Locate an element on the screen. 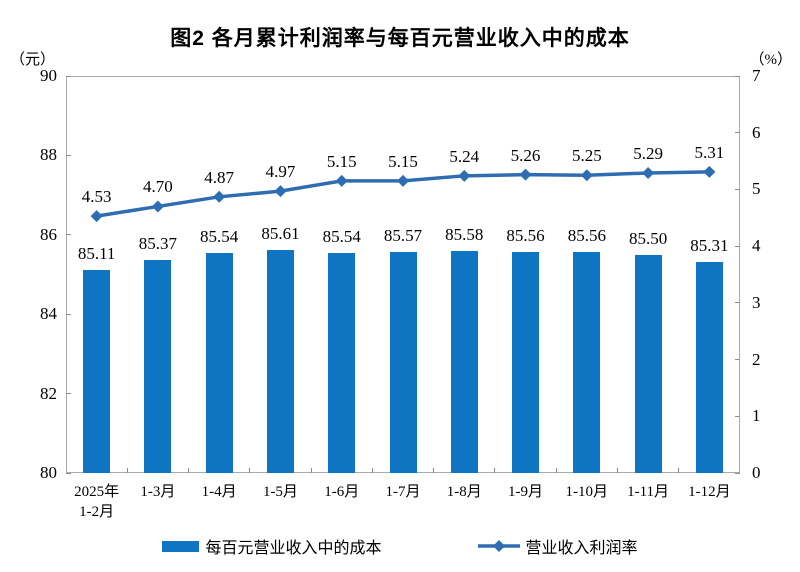 This screenshot has width=800, height=572. x-axis-label-line: 1-9月 is located at coordinates (526, 492).